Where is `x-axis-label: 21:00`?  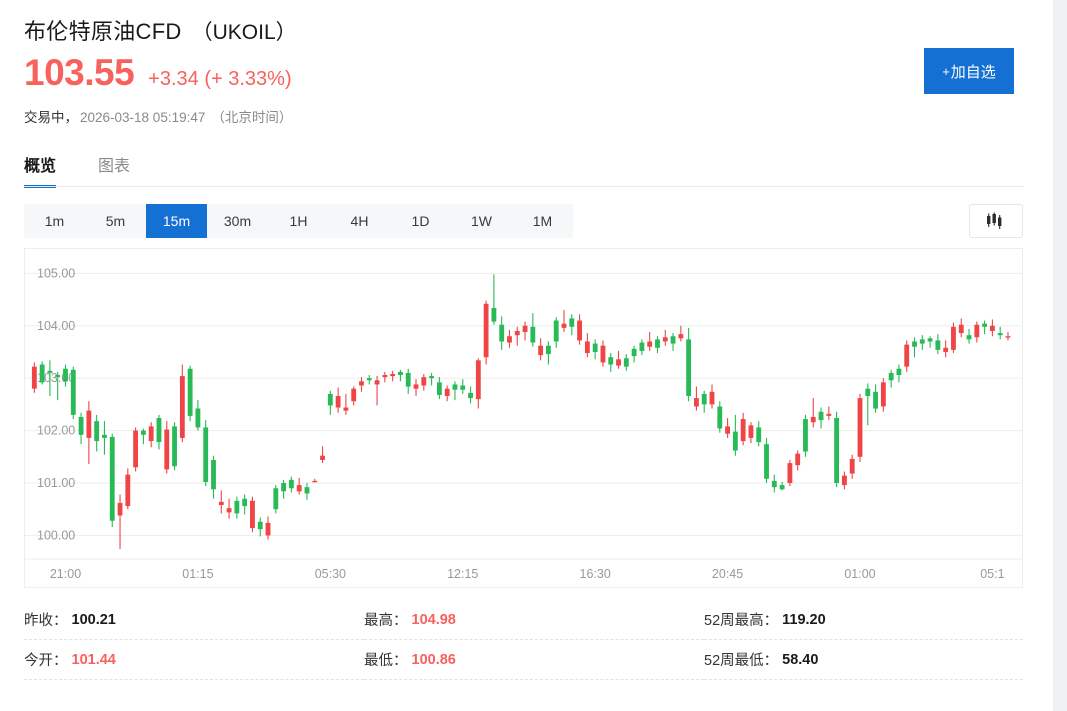
x-axis-label: 21:00 is located at coordinates (65, 574).